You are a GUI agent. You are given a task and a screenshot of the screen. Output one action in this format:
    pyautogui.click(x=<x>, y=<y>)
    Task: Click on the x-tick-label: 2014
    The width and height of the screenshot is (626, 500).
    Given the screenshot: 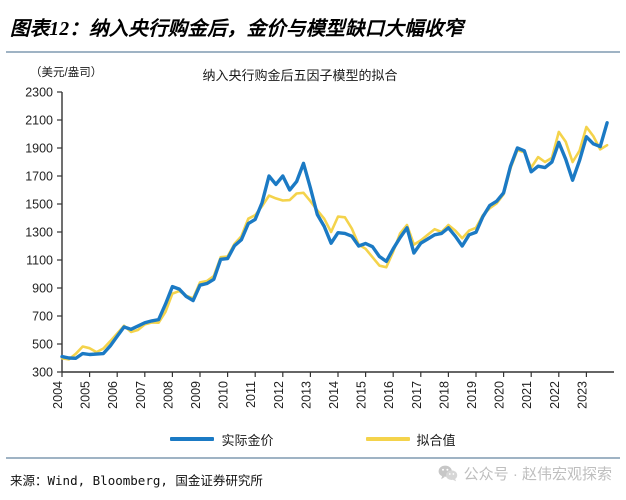 What is the action you would take?
    pyautogui.click(x=334, y=395)
    